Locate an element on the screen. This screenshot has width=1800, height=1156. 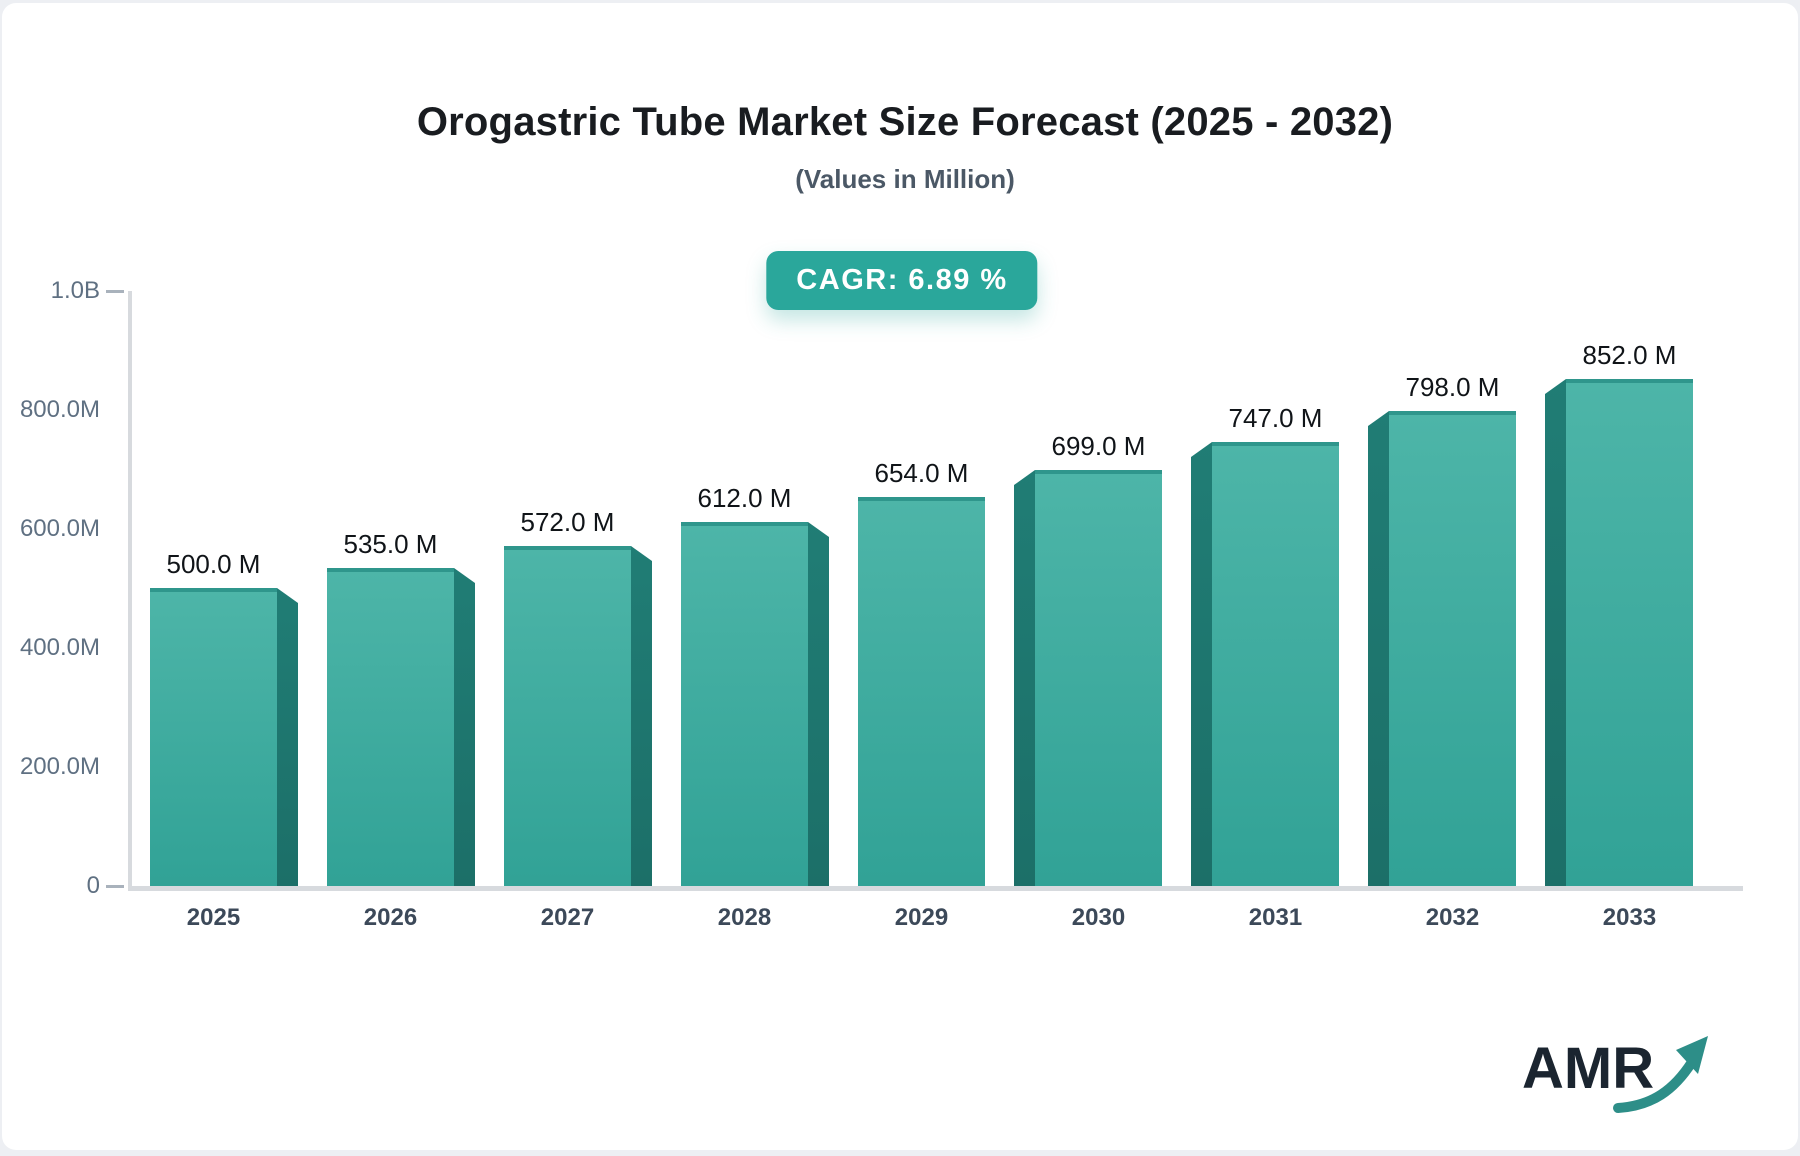
bar-side-2028 is located at coordinates (818, 704).